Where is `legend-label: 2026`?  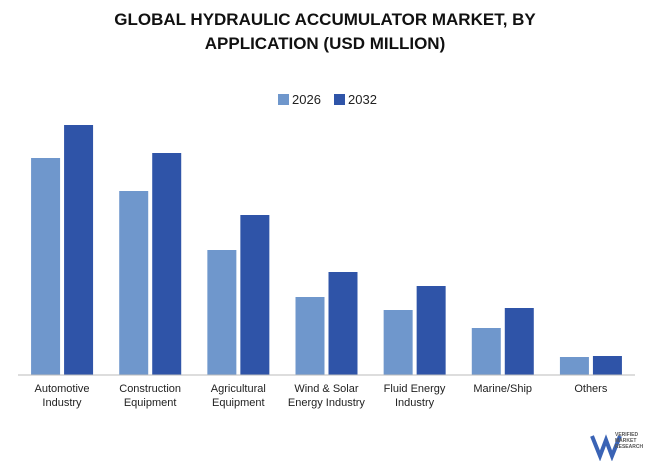
legend-label: 2026 is located at coordinates (306, 99).